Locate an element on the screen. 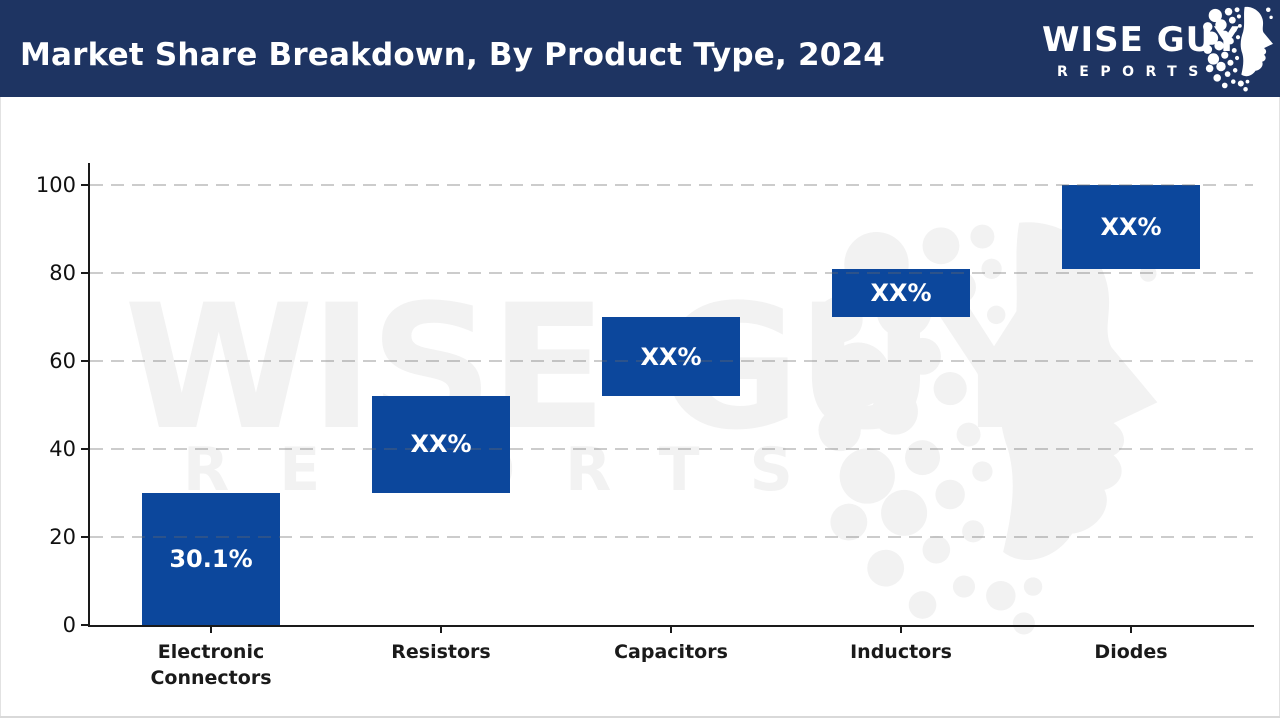 Image resolution: width=1280 pixels, height=720 pixels. y-tick-label: 0 is located at coordinates (69, 625).